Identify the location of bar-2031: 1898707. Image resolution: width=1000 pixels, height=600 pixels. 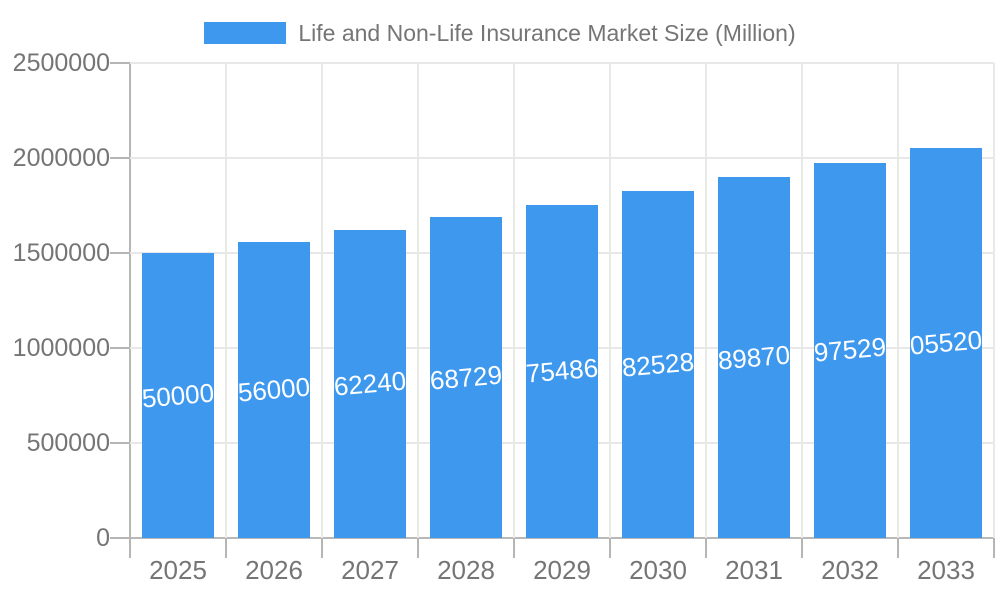
(754, 357).